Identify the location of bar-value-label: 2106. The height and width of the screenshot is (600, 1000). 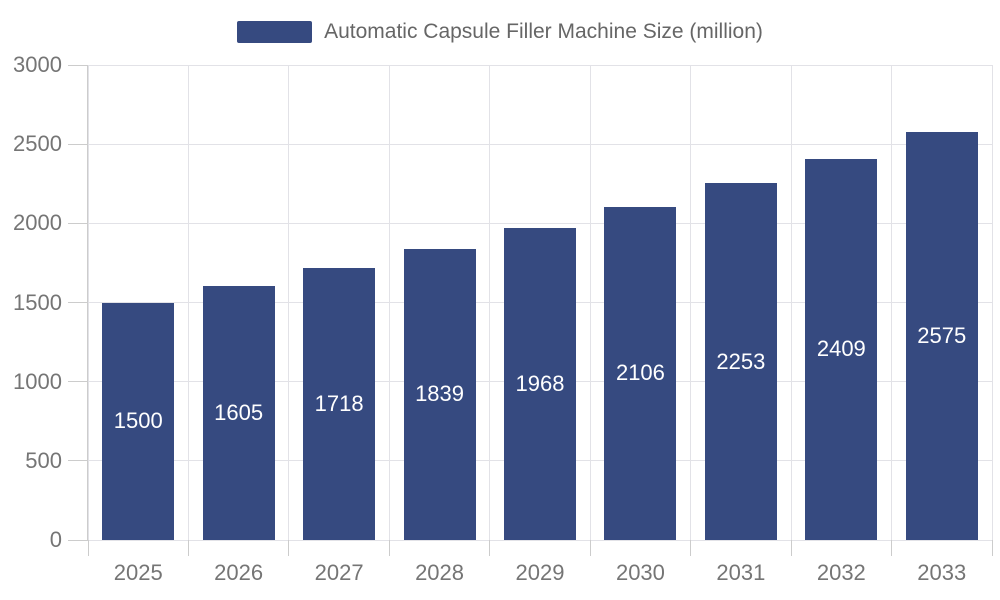
(640, 373).